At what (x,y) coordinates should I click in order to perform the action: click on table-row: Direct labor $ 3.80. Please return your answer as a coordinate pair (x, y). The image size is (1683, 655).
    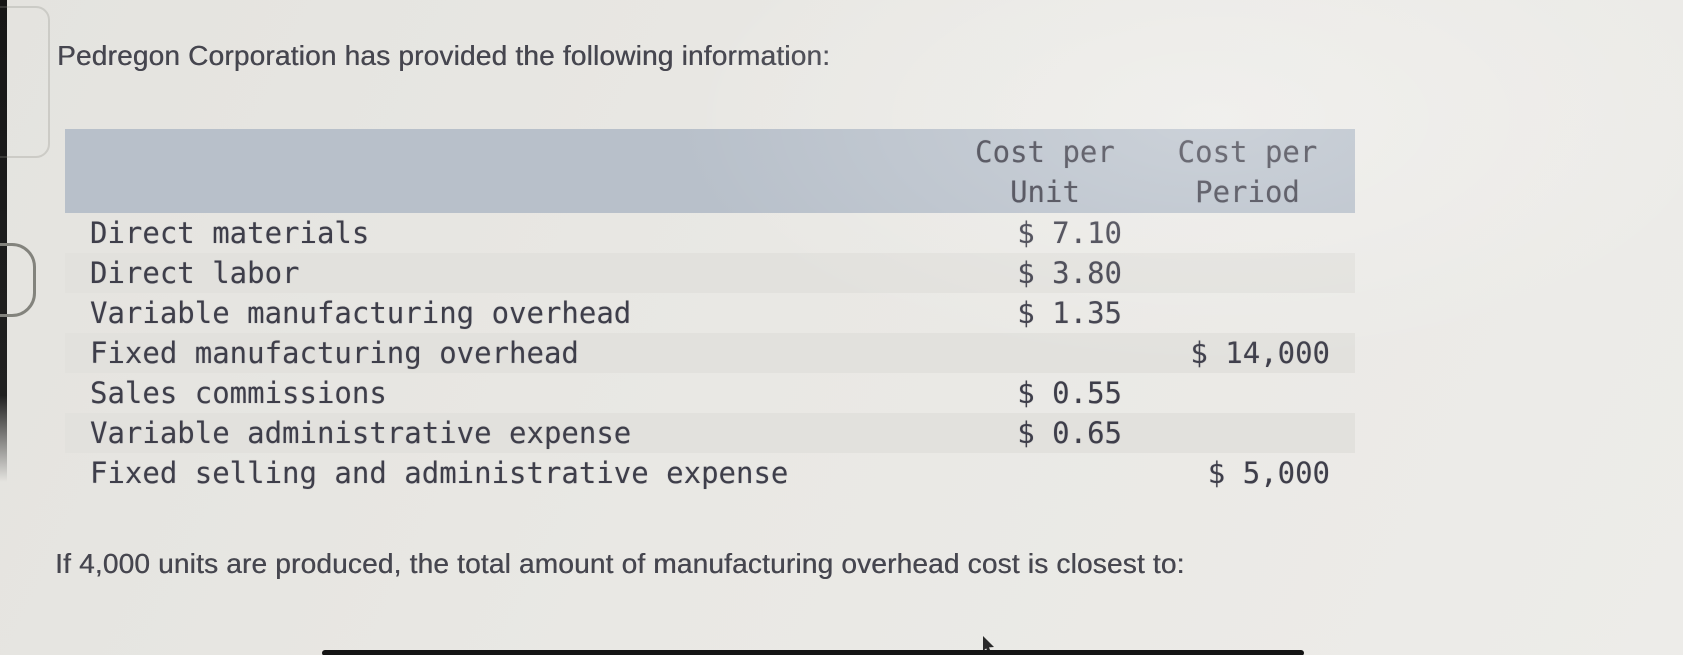
    Looking at the image, I should click on (710, 273).